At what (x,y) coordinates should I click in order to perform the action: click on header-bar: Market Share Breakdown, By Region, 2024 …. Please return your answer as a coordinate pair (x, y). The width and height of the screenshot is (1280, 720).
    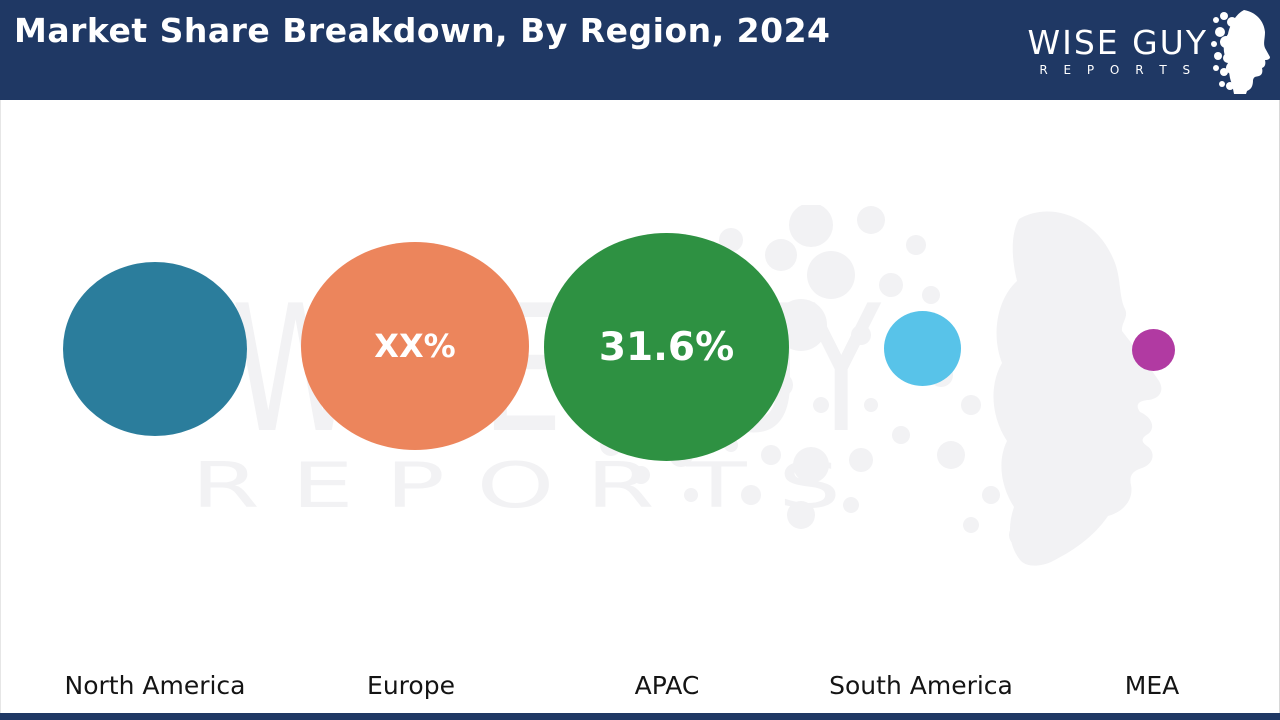
    Looking at the image, I should click on (640, 50).